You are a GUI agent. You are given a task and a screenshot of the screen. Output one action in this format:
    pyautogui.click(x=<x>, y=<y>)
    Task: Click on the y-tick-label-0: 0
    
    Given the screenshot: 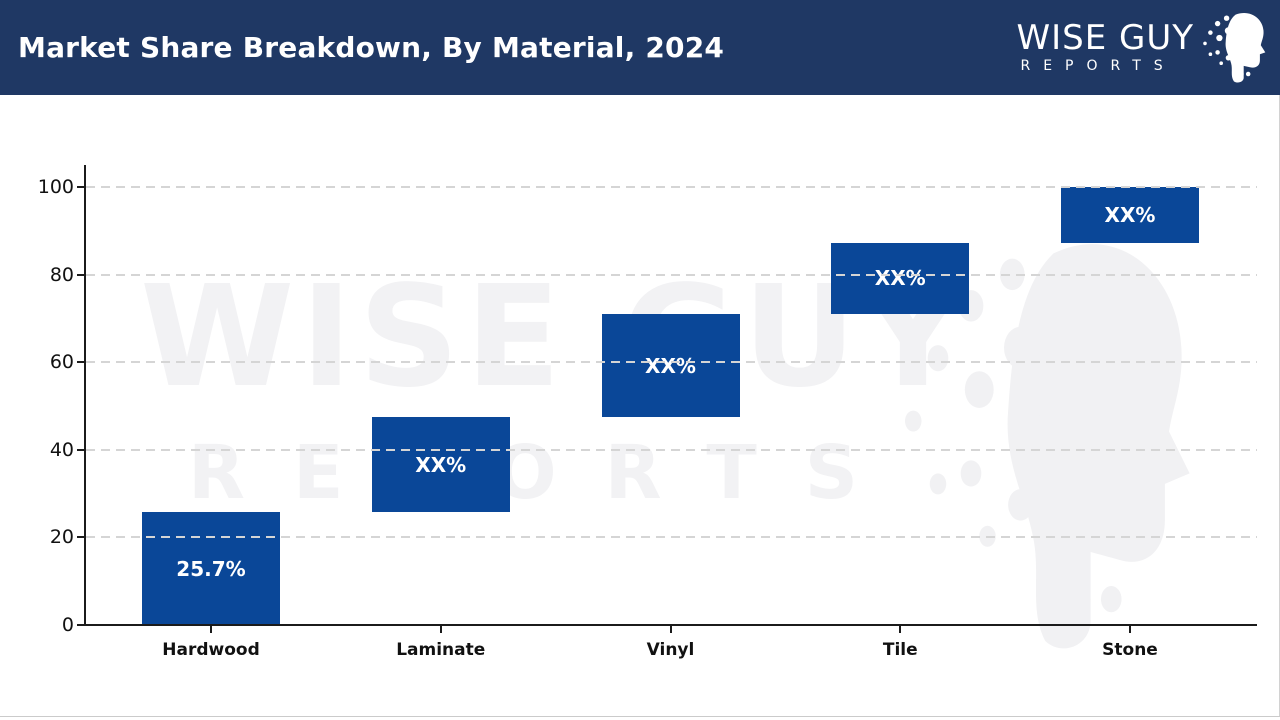 What is the action you would take?
    pyautogui.click(x=67, y=625)
    